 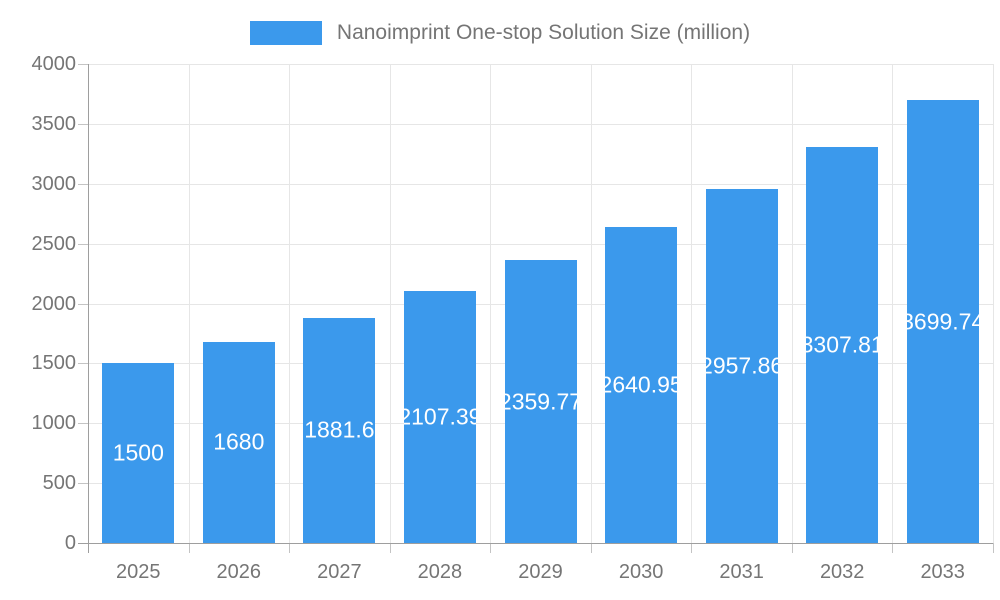 What do you see at coordinates (54, 124) in the screenshot?
I see `y-tick-label: 3500` at bounding box center [54, 124].